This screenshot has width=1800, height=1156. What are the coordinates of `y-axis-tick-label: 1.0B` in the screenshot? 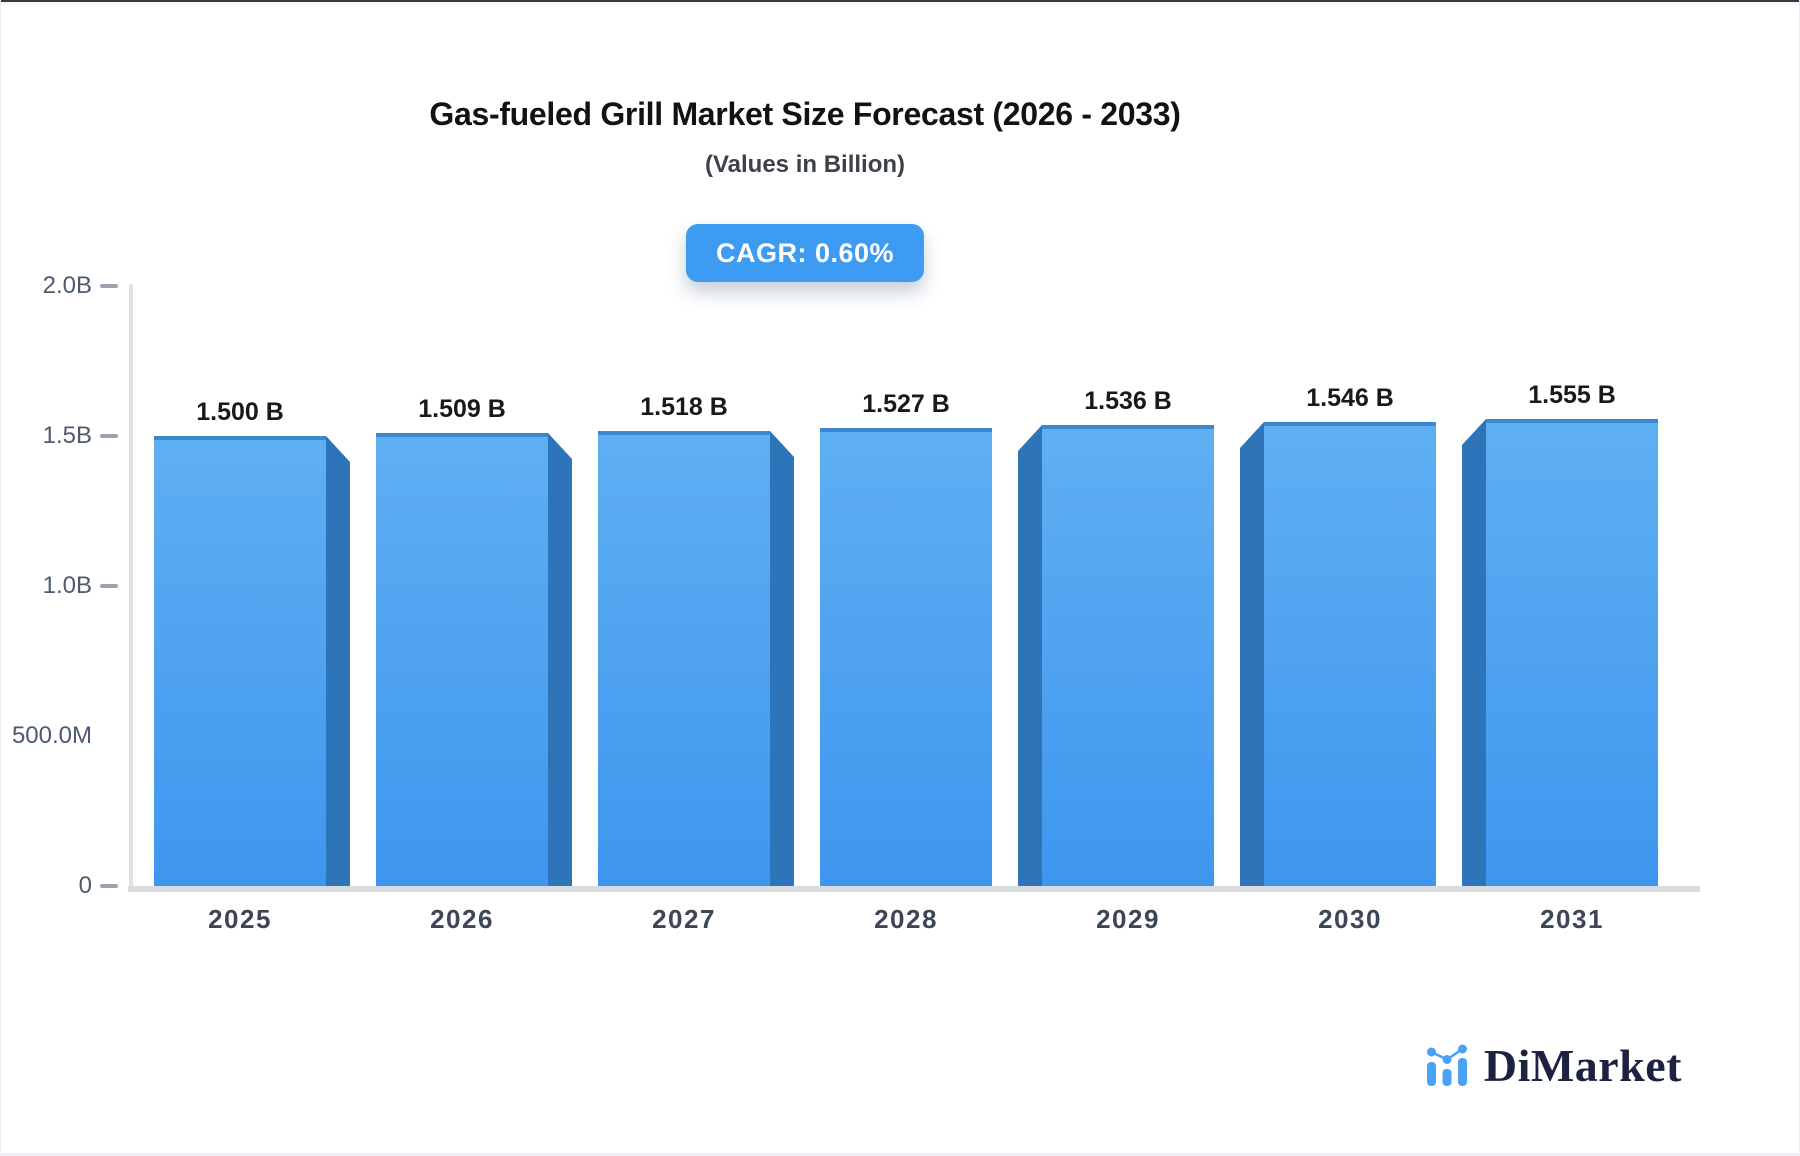 It's located at (67, 585).